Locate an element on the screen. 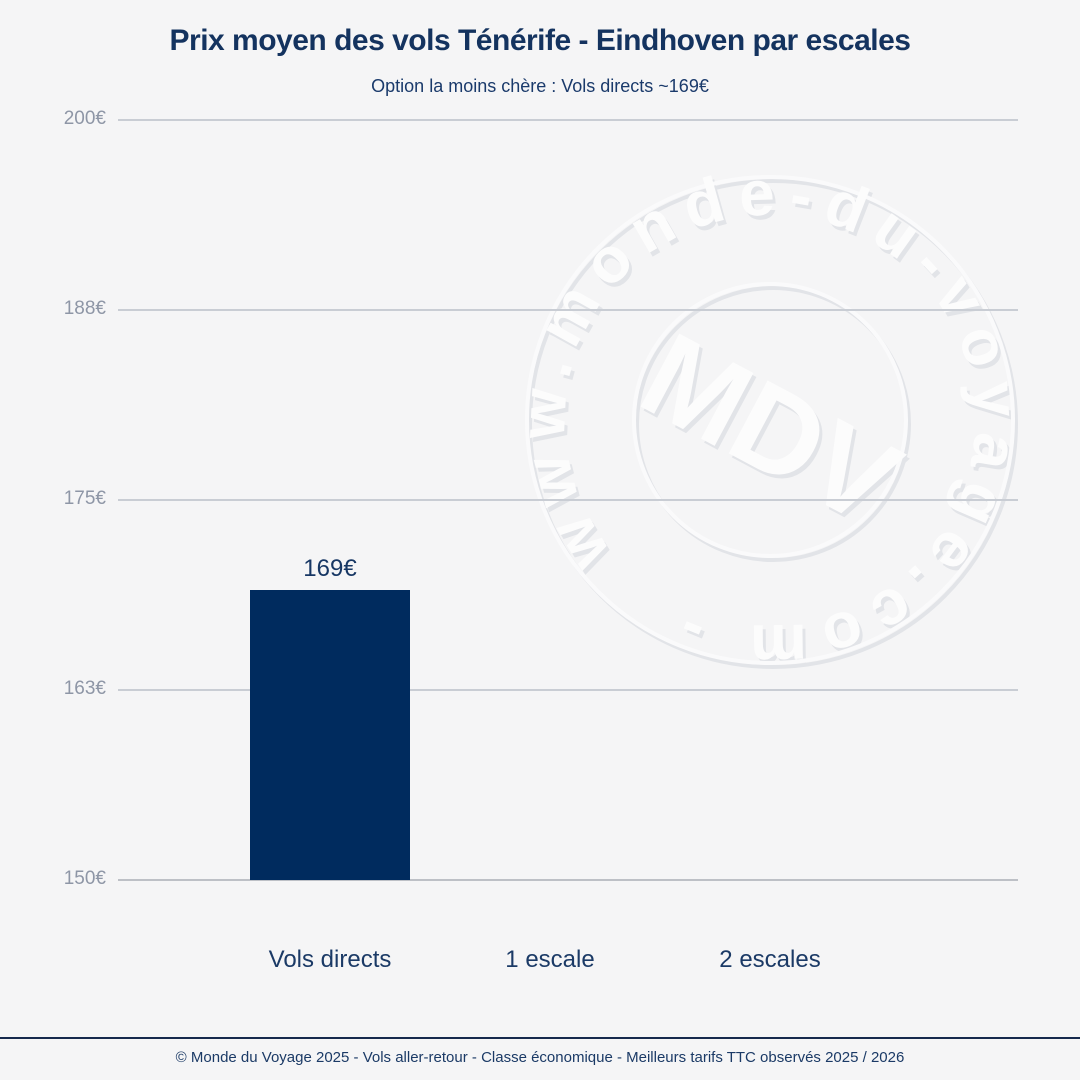  y-tick-label: 200€ is located at coordinates (84, 118).